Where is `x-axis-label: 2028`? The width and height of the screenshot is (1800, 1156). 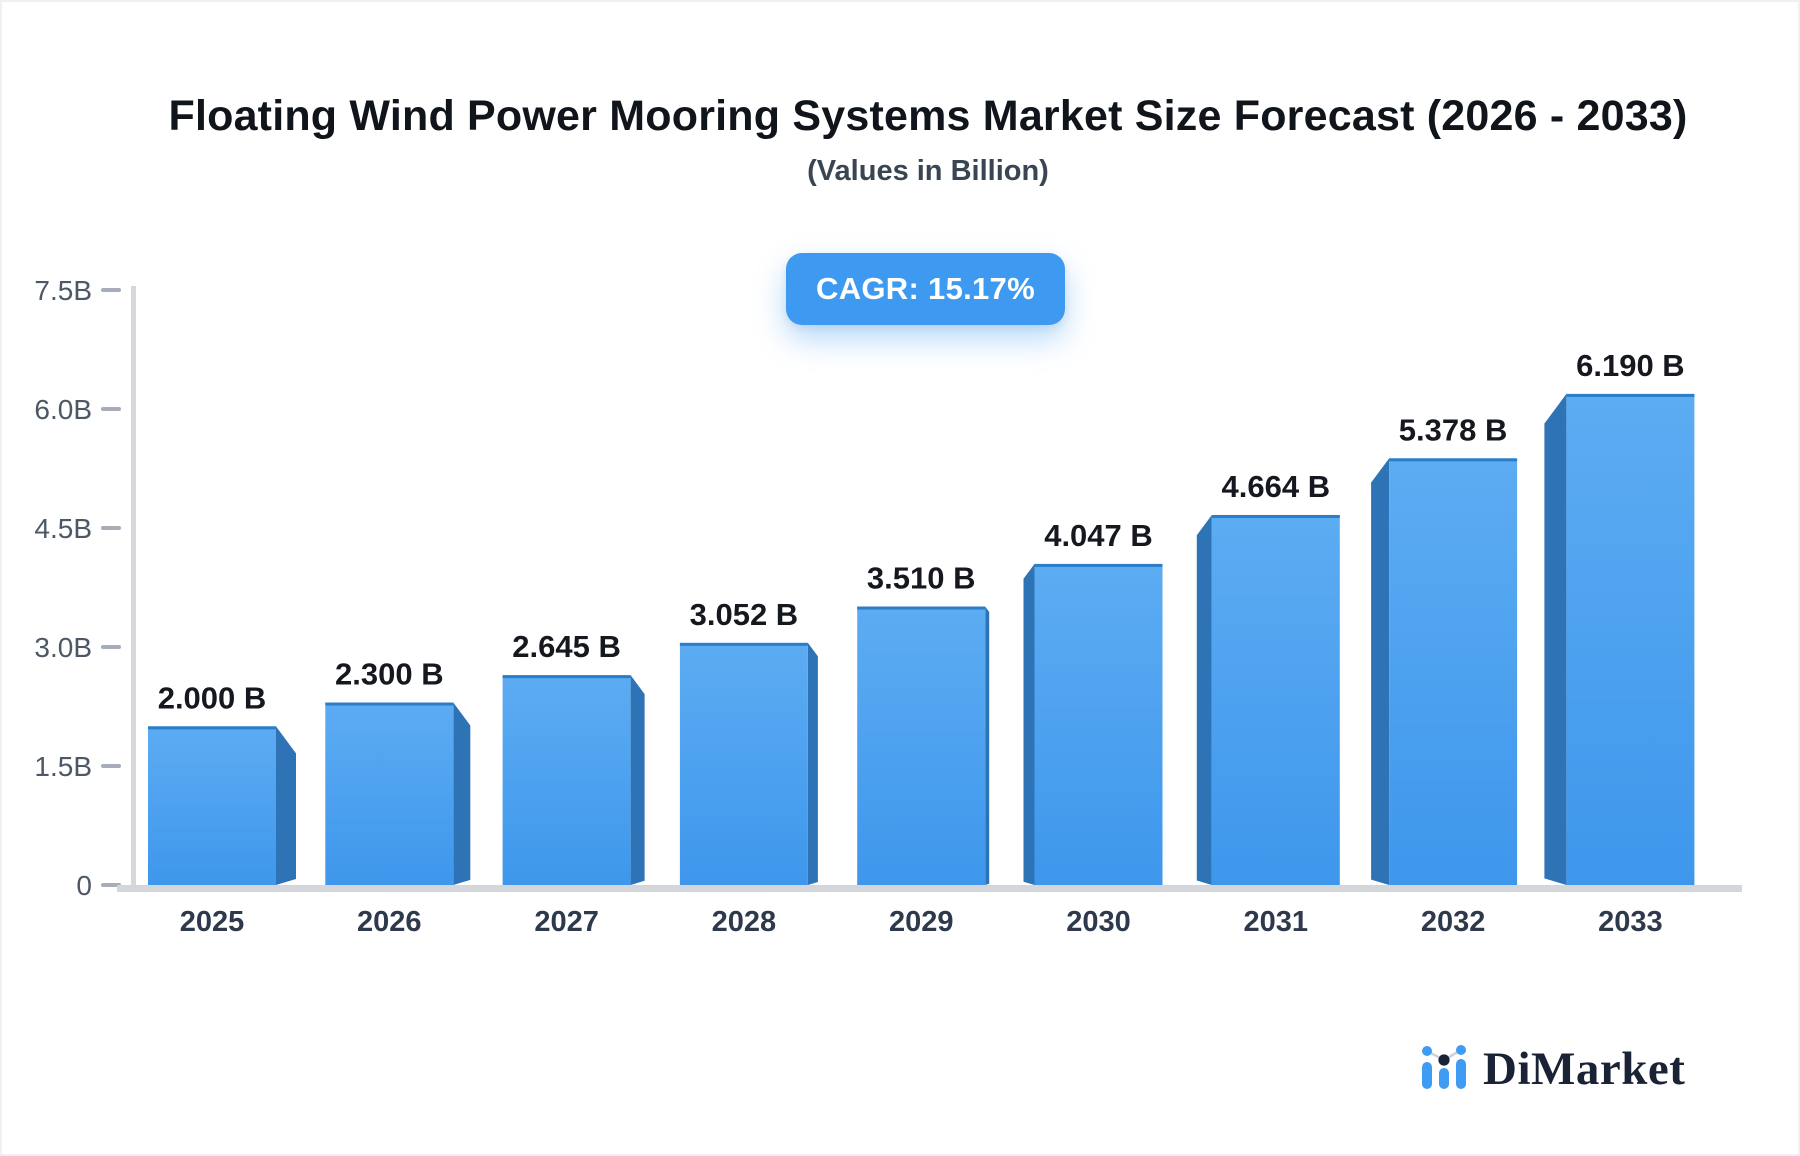 x-axis-label: 2028 is located at coordinates (744, 922).